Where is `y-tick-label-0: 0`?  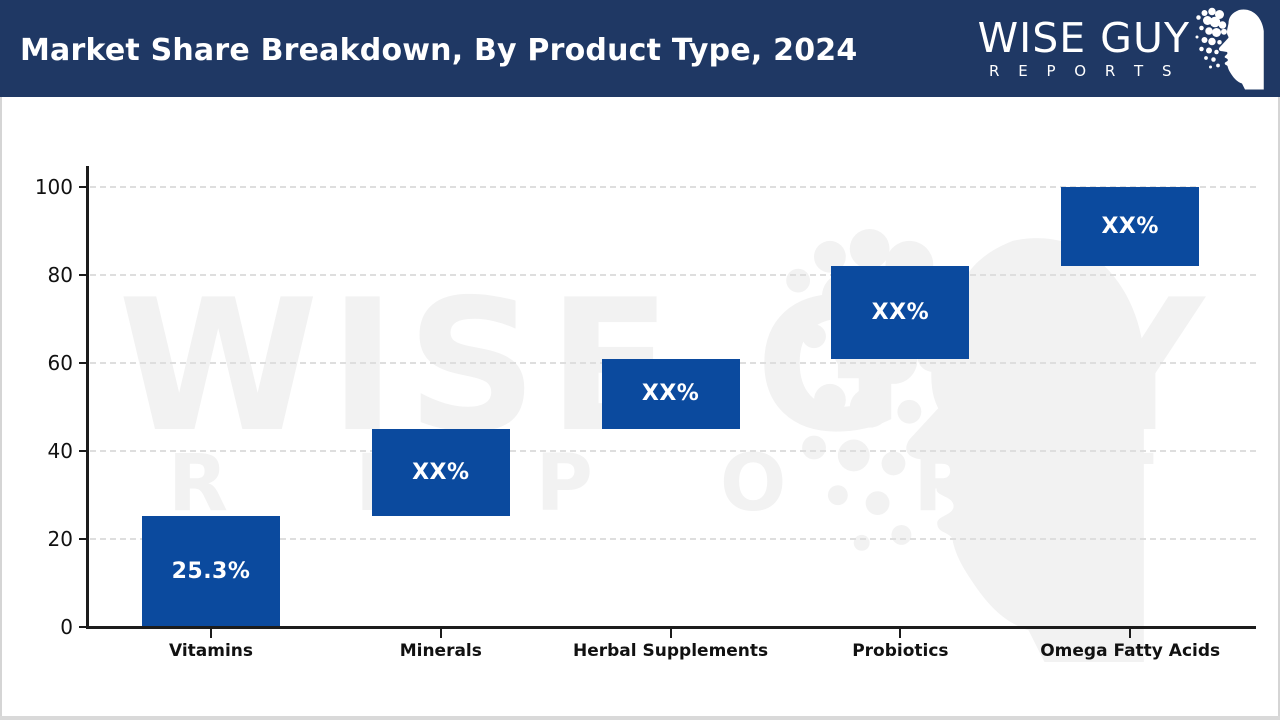 y-tick-label-0: 0 is located at coordinates (66, 627).